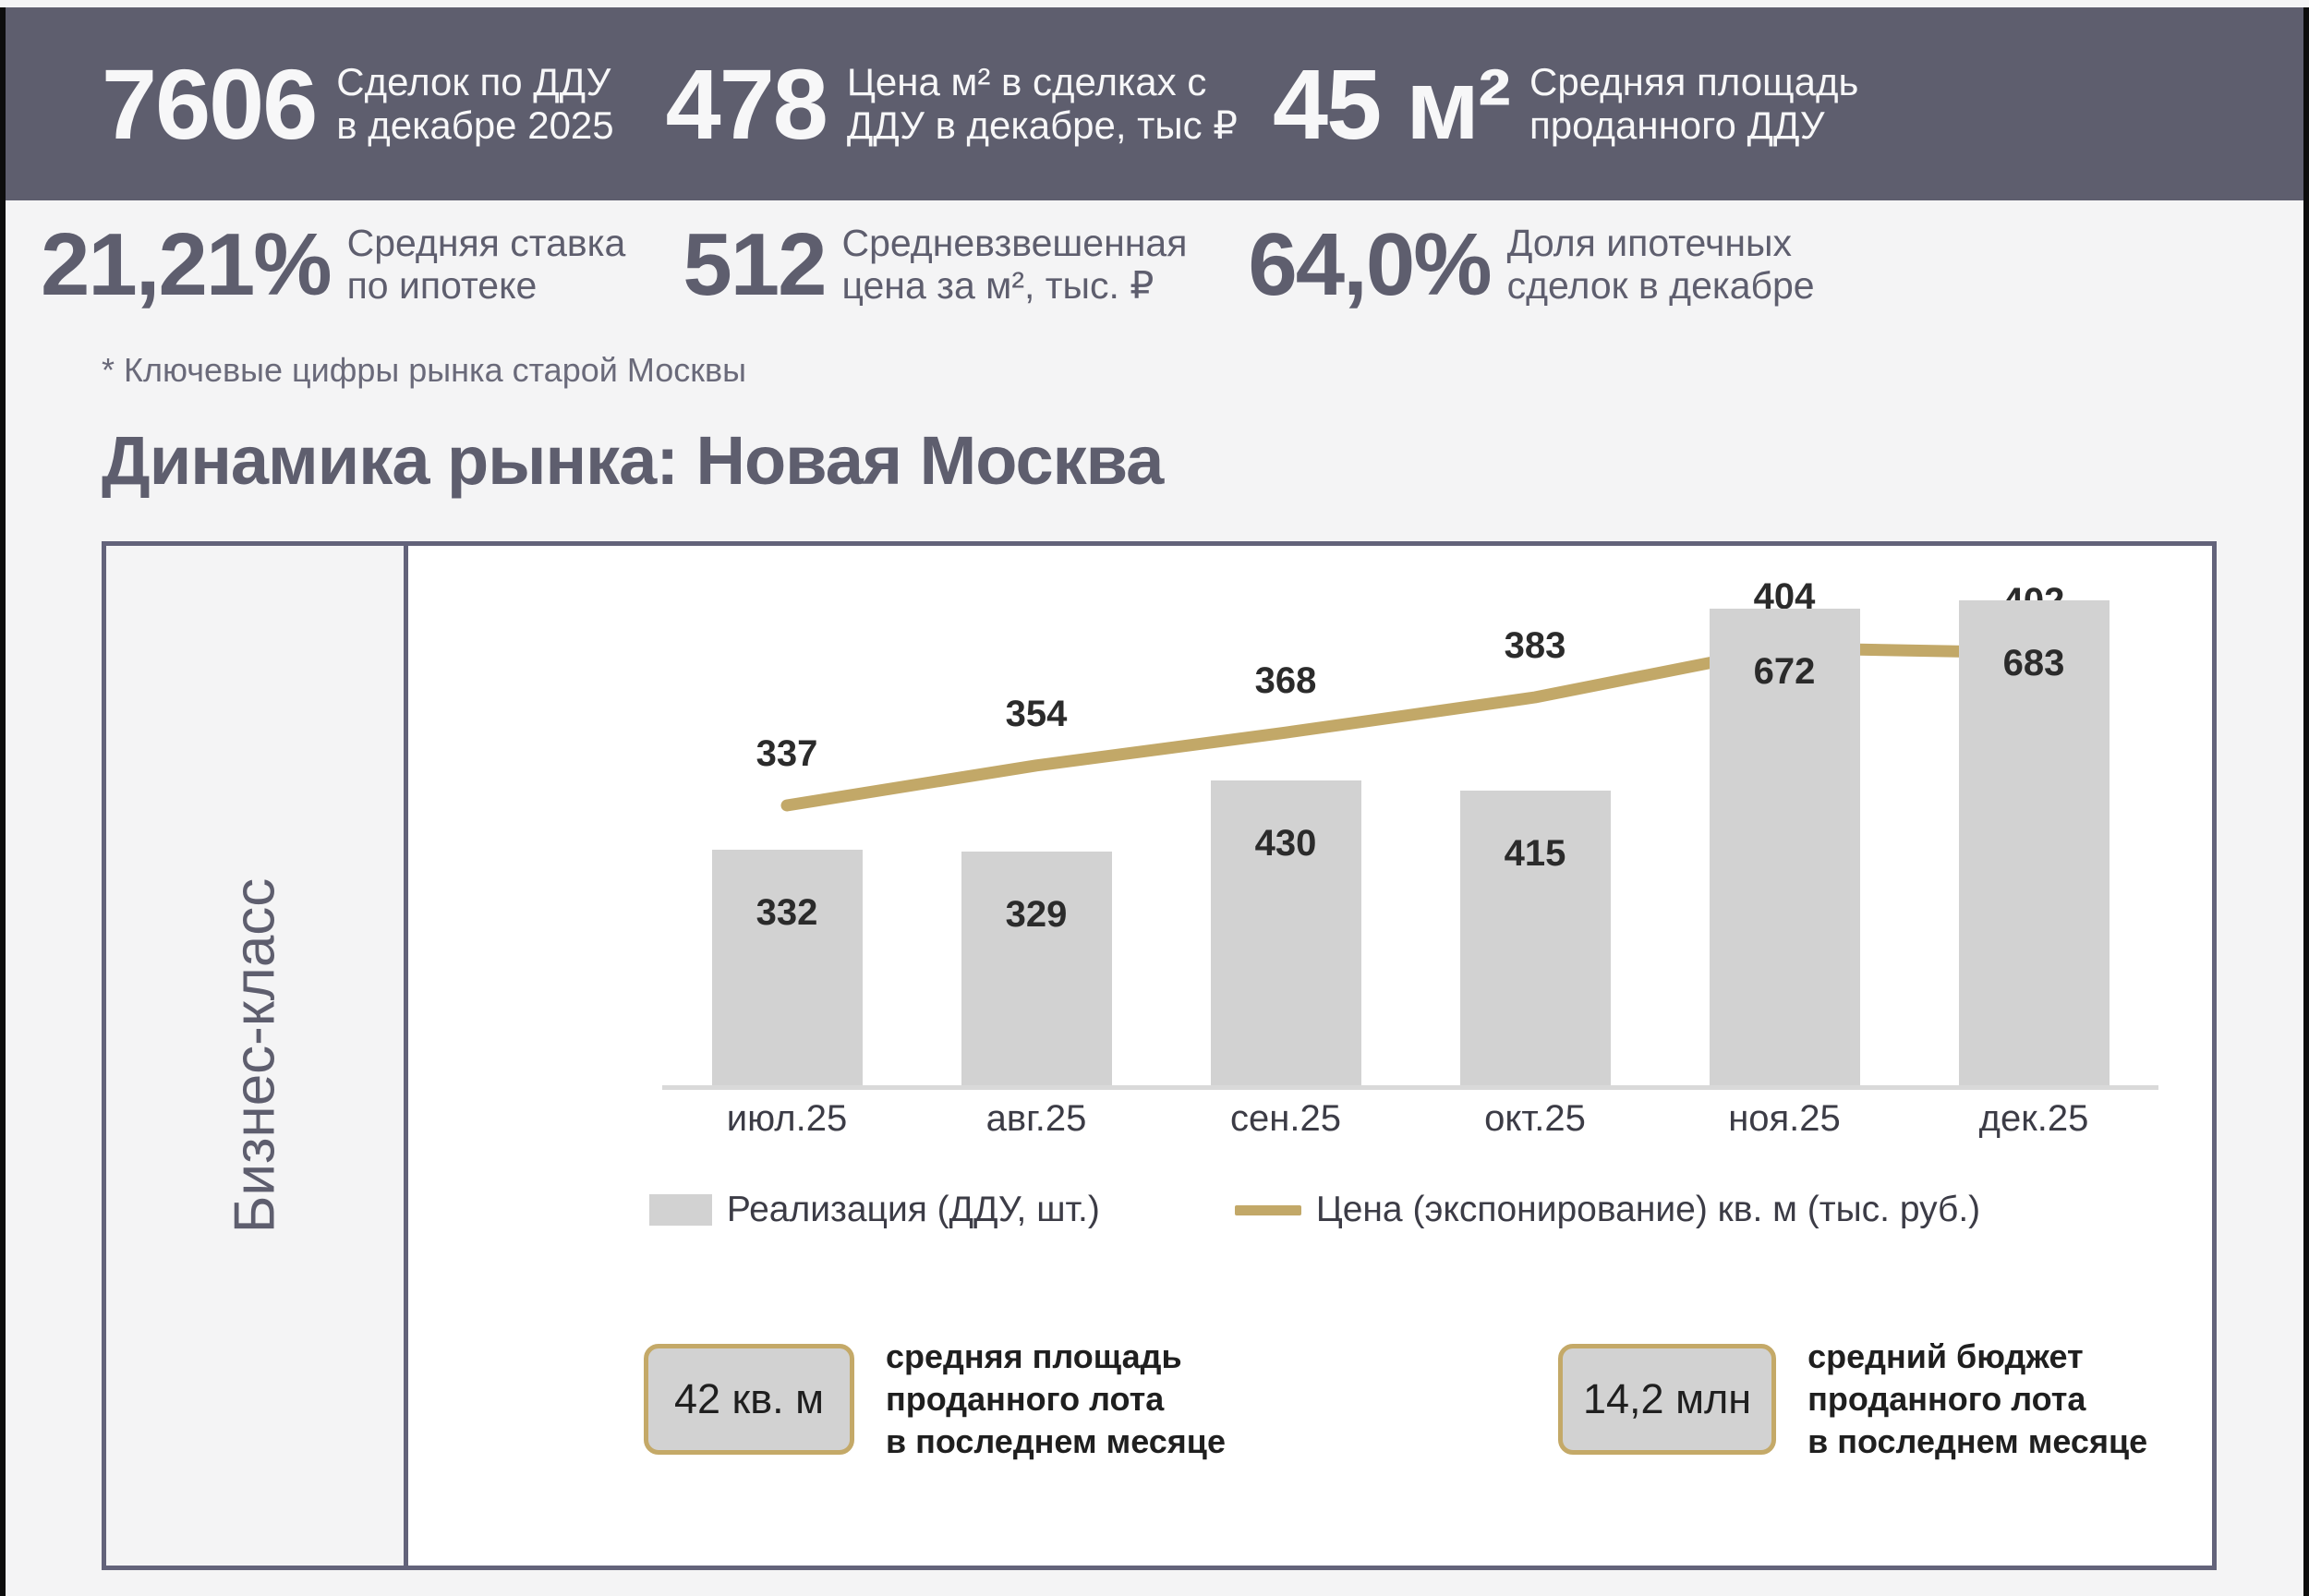 The width and height of the screenshot is (2309, 1596). I want to click on badge-value-budget: 14,2 млн, so click(1668, 1399).